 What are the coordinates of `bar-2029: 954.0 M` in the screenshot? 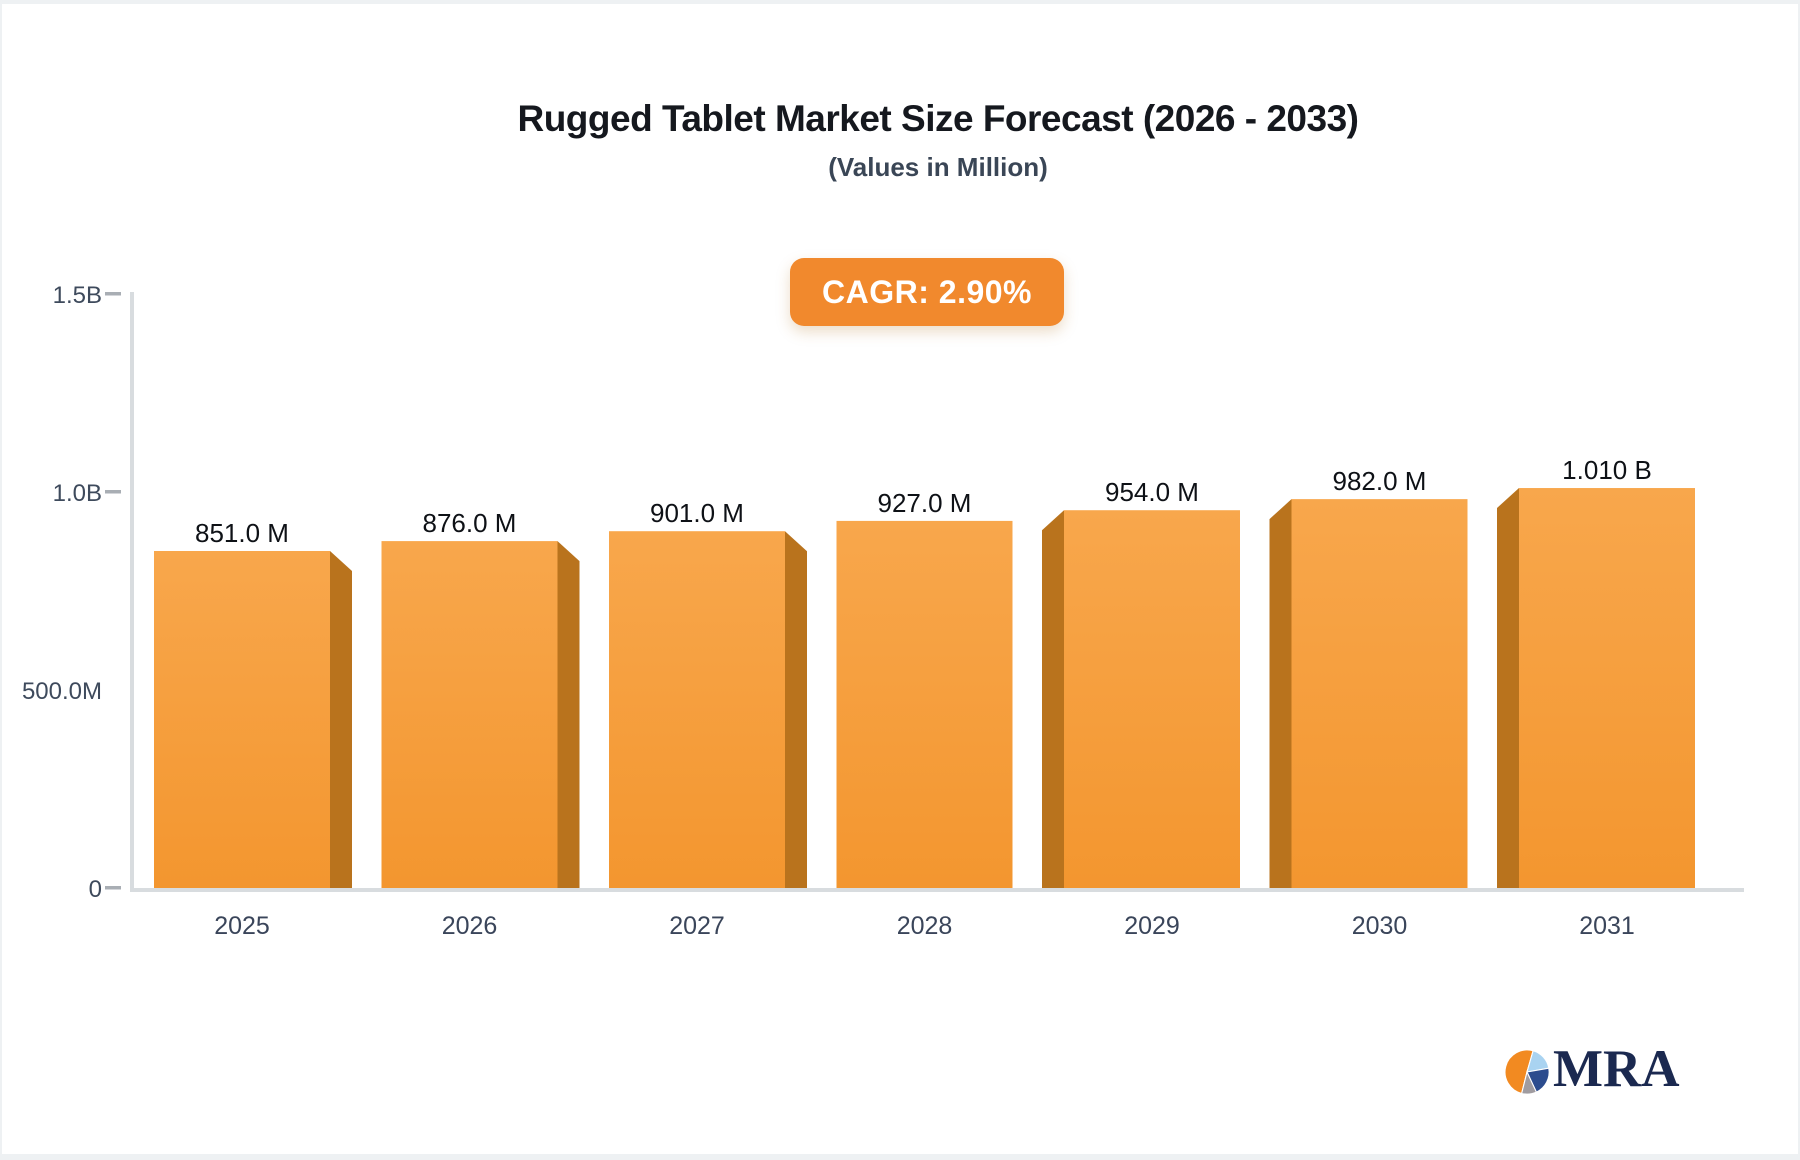 It's located at (1141, 683).